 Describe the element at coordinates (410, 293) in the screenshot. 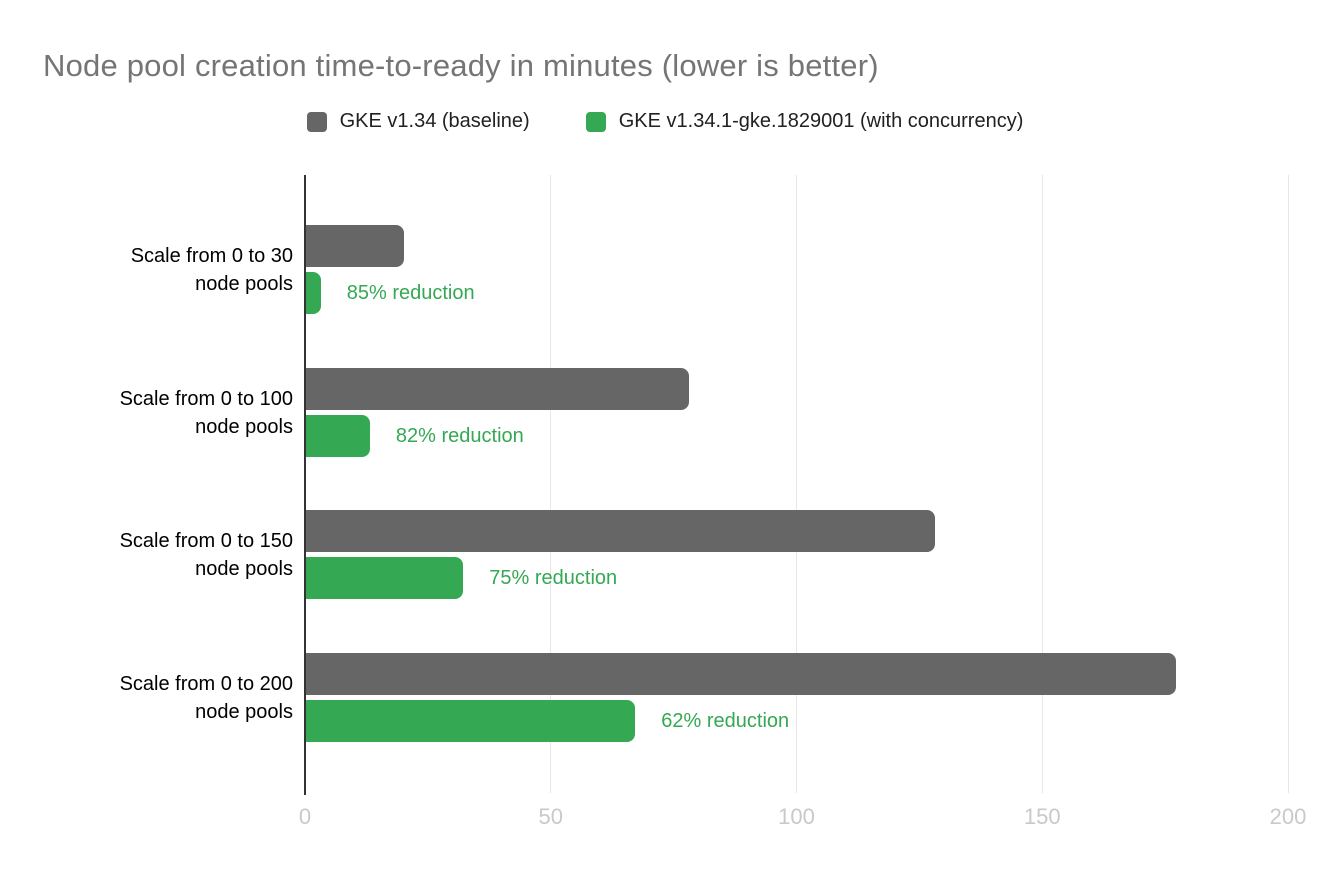

I see `reduction-annotation: 85% reduction` at that location.